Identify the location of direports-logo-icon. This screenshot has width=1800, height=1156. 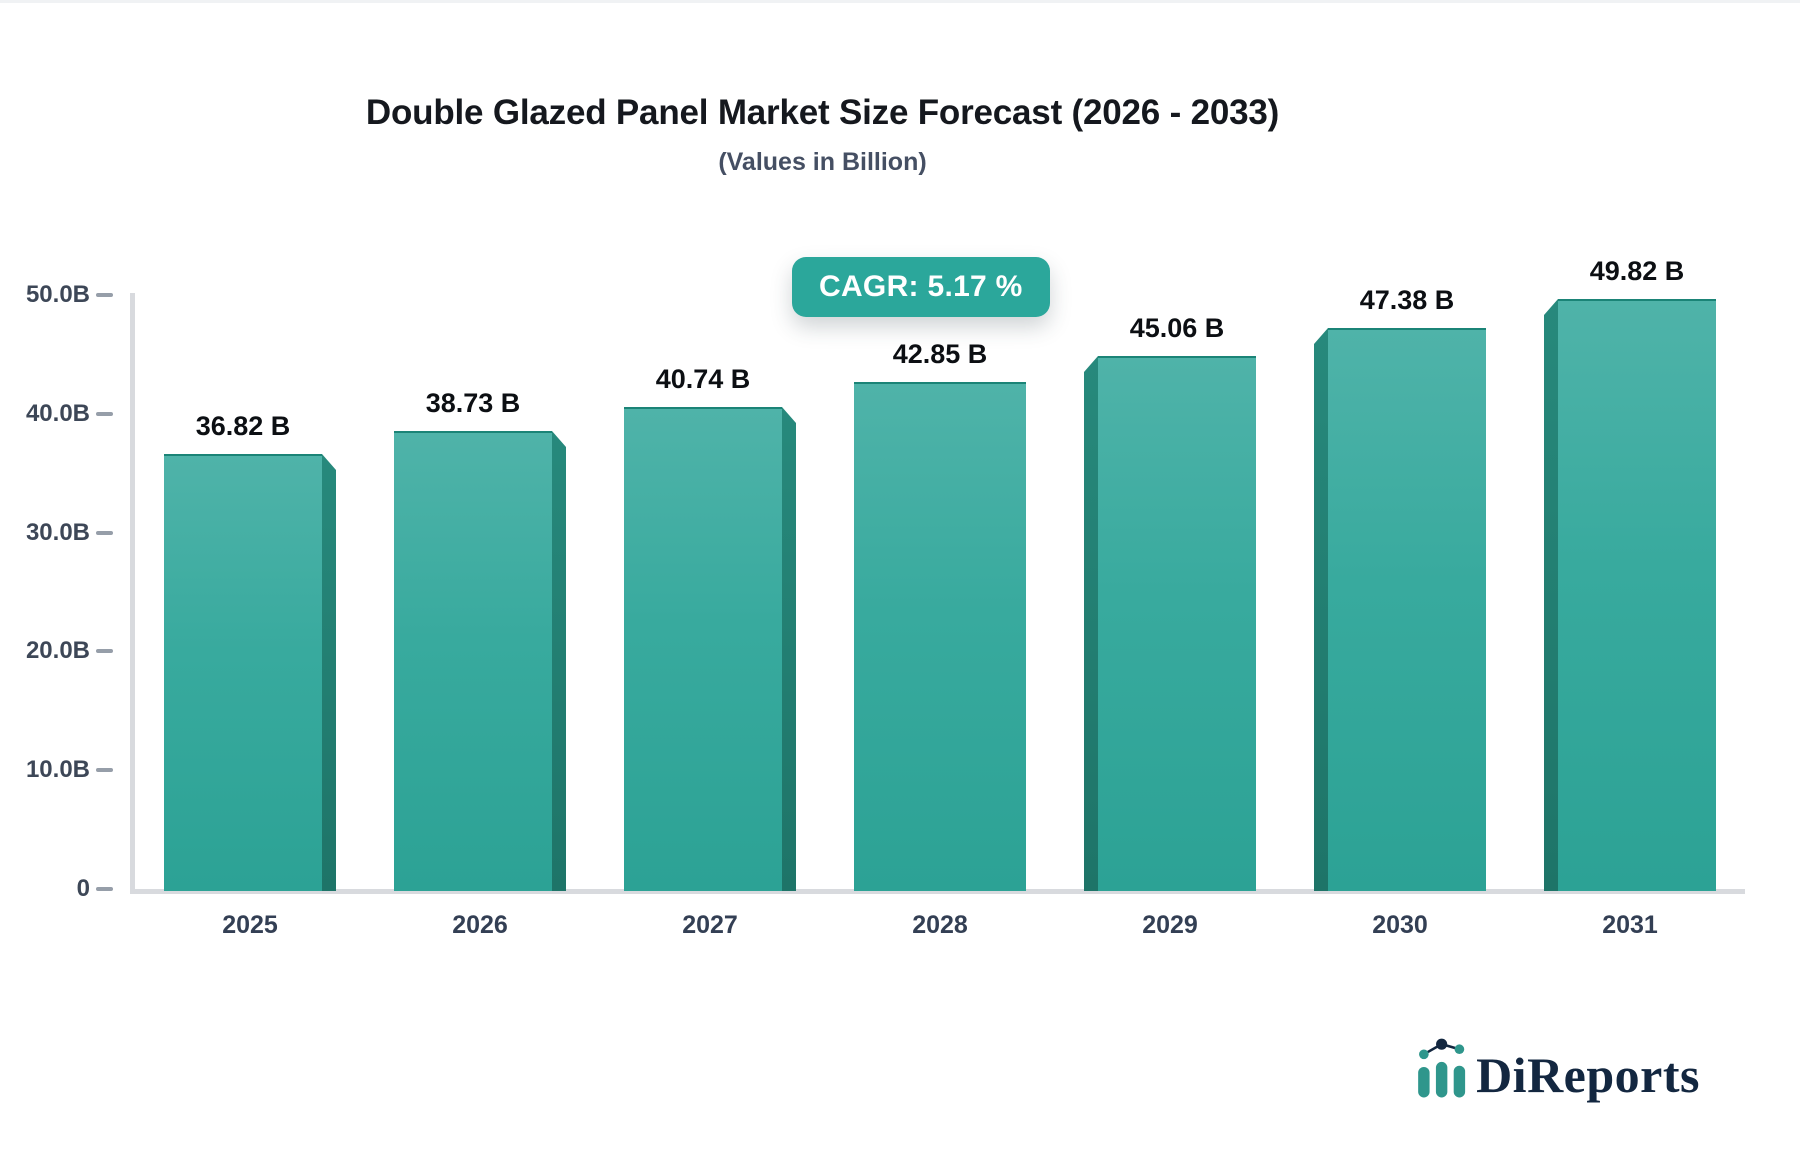
(1442, 1068).